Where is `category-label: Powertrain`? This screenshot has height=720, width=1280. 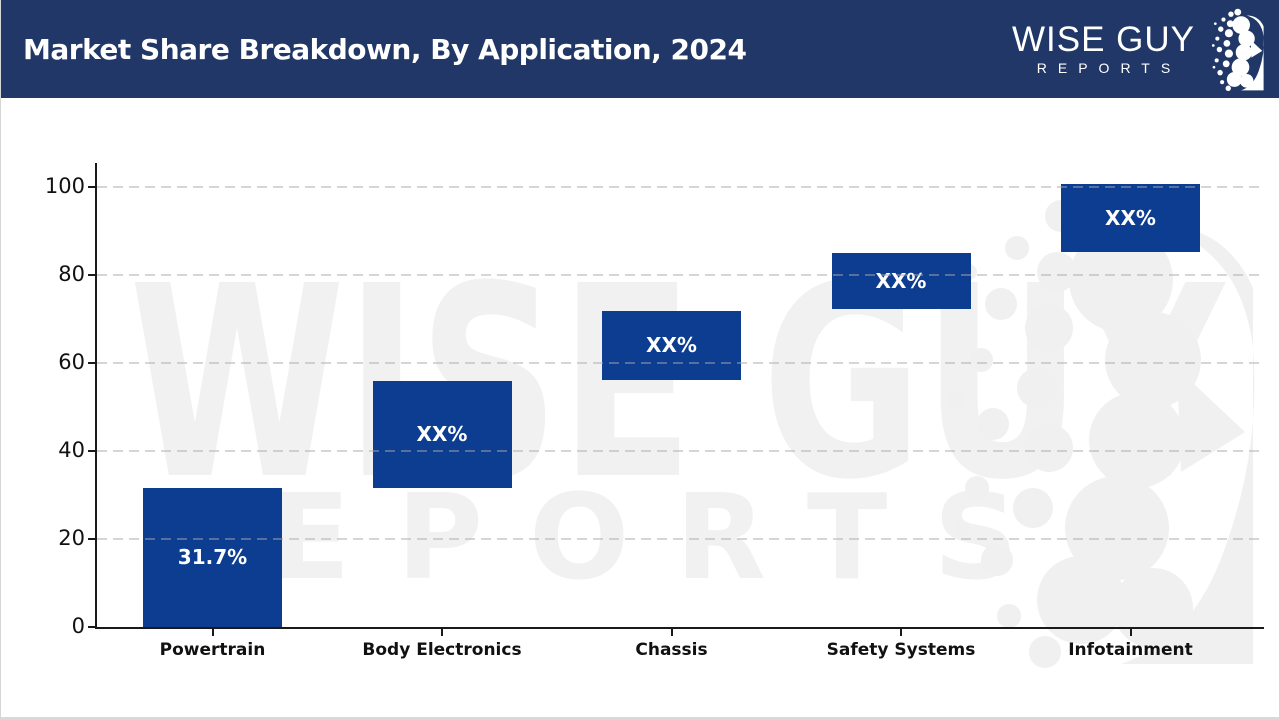 category-label: Powertrain is located at coordinates (212, 650).